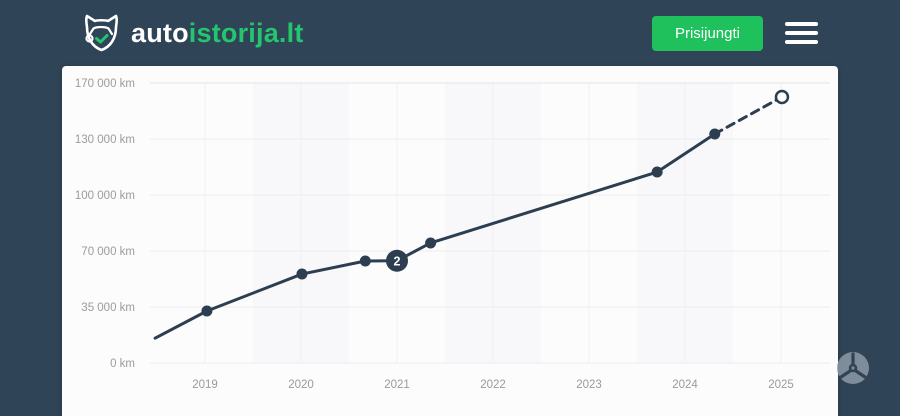 The height and width of the screenshot is (416, 900). Describe the element at coordinates (493, 385) in the screenshot. I see `x-axis-label: 2022` at that location.